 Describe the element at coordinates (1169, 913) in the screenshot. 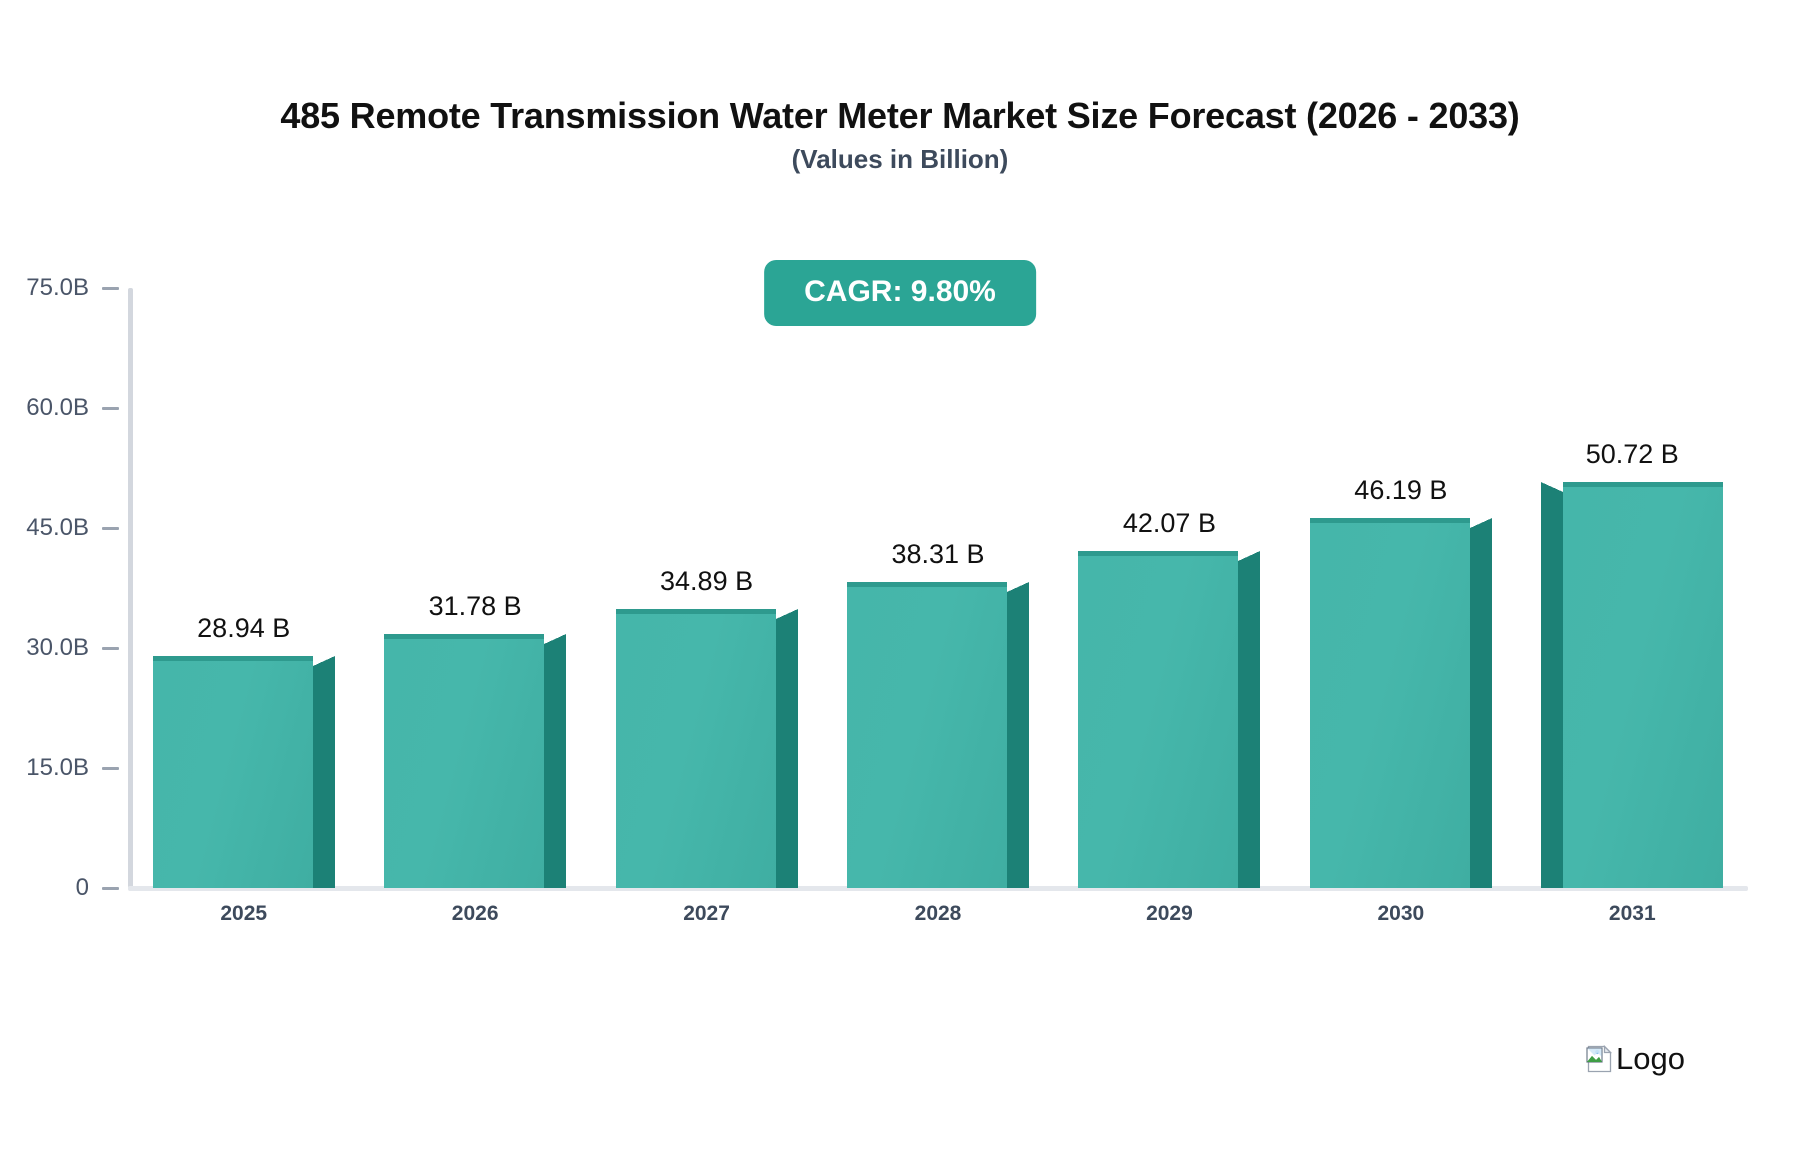

I see `x-axis-label: 2029` at that location.